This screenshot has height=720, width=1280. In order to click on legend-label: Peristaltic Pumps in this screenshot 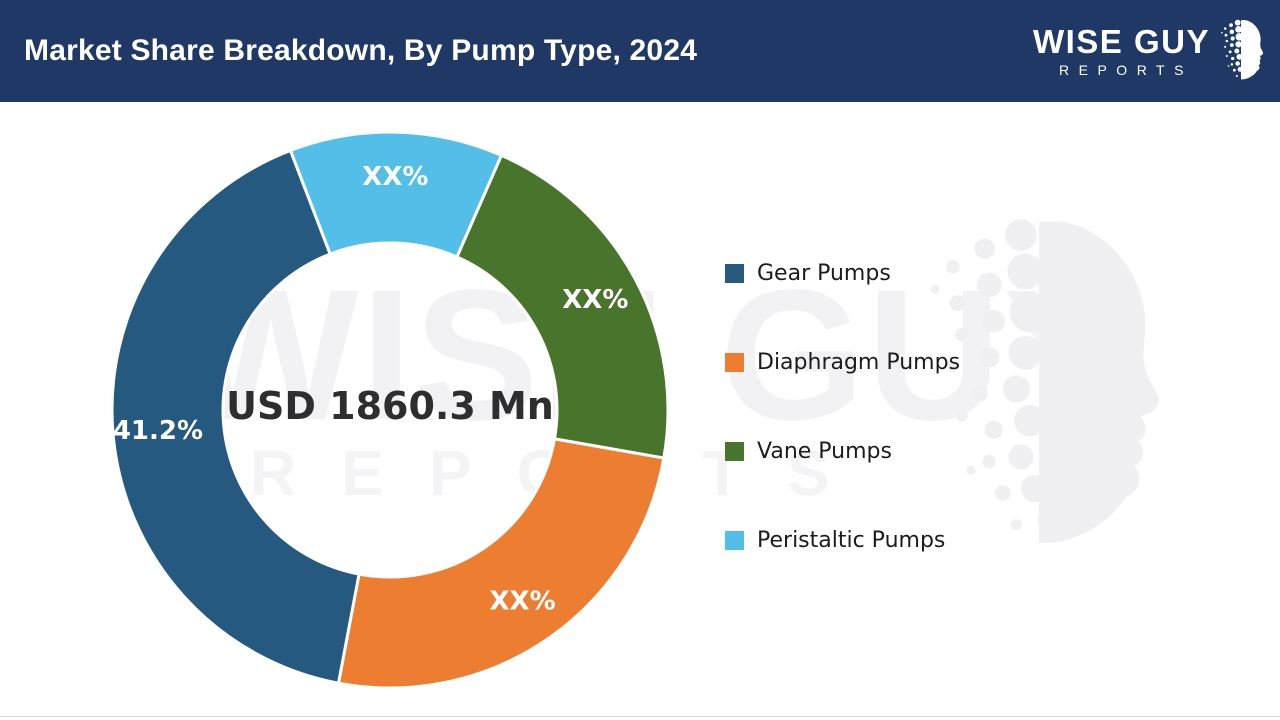, I will do `click(851, 540)`.